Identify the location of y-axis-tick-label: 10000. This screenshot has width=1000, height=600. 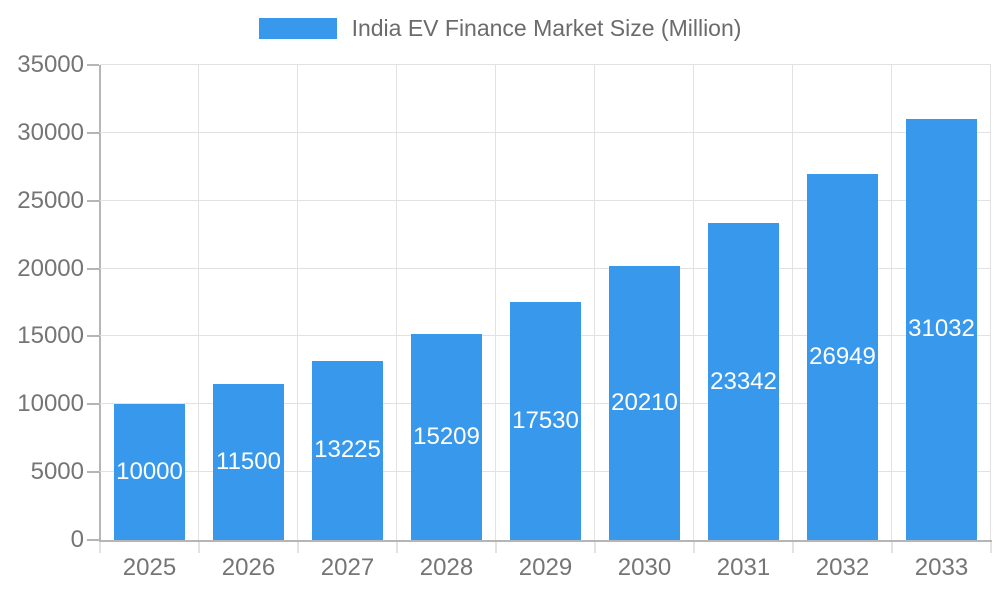
(50, 404).